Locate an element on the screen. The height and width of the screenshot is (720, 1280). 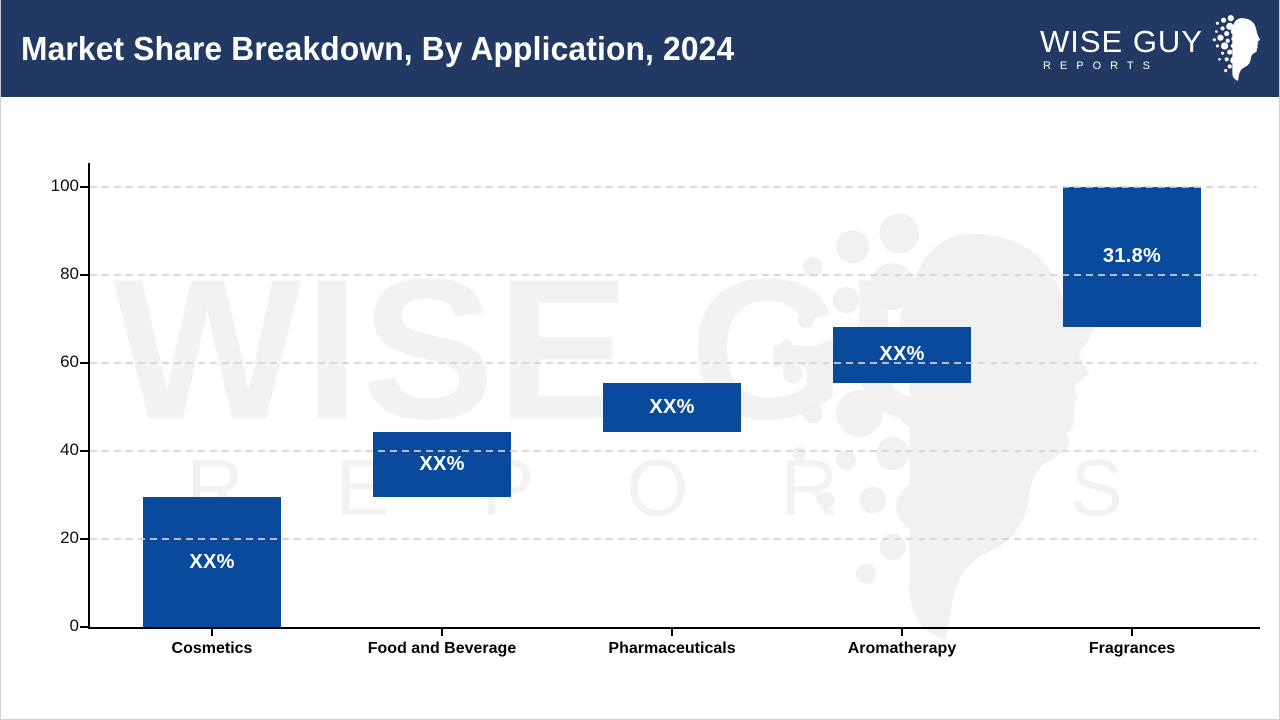
y-tick-label: 0 is located at coordinates (74, 625).